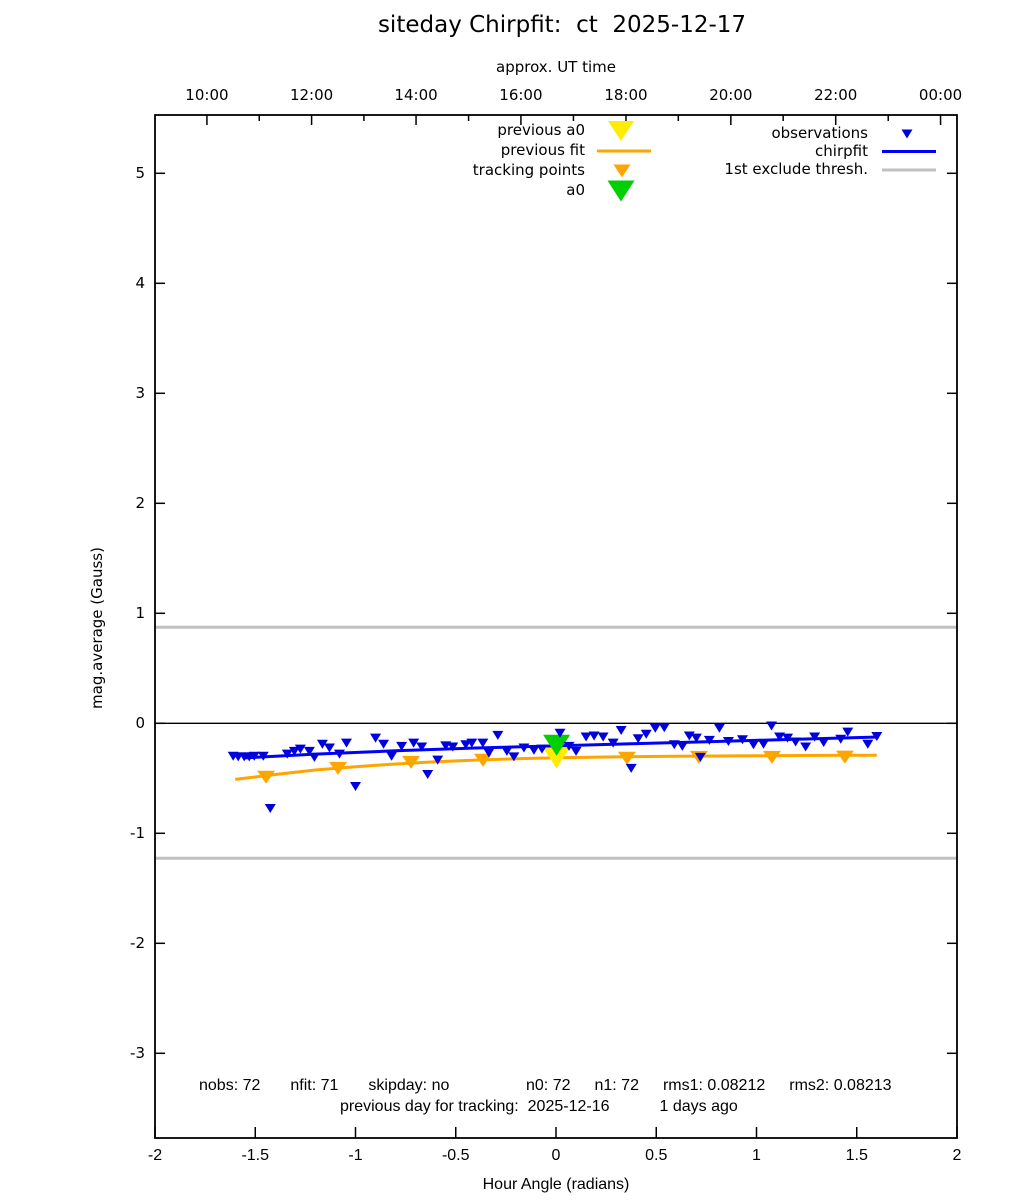 Image resolution: width=1024 pixels, height=1200 pixels. What do you see at coordinates (556, 1184) in the screenshot?
I see `x-axis-label: Hour Angle (radians)` at bounding box center [556, 1184].